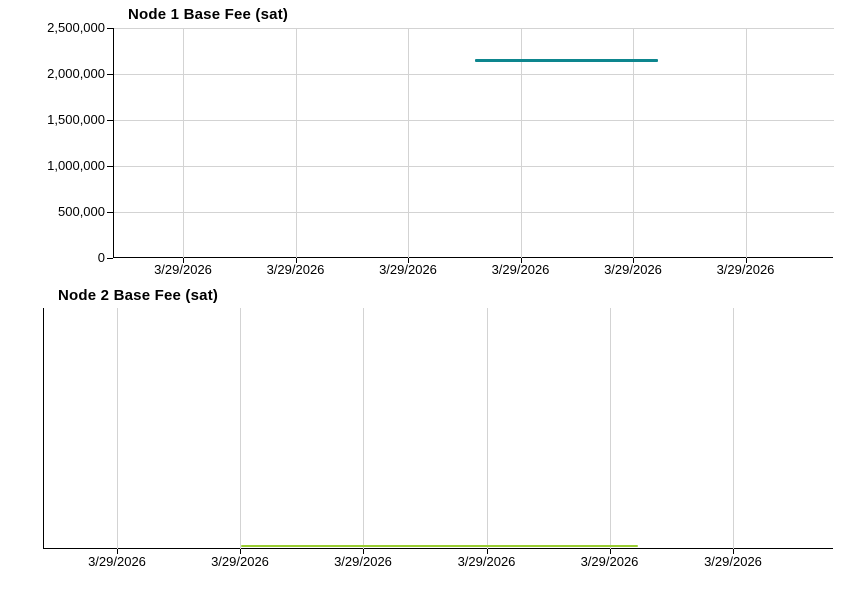 Image resolution: width=860 pixels, height=600 pixels. Describe the element at coordinates (138, 295) in the screenshot. I see `chart-title-node2: Node 2 Base Fee (sat)` at that location.